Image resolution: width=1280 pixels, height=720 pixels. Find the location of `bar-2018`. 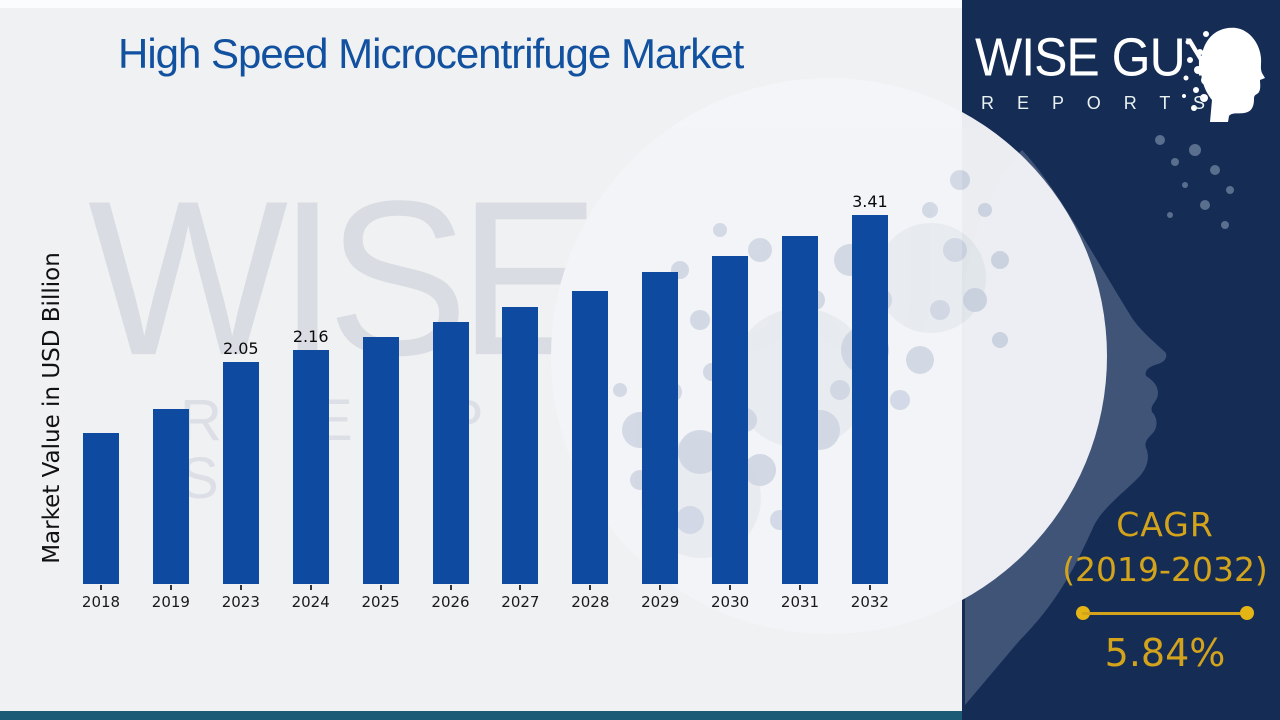

bar-2018 is located at coordinates (101, 508).